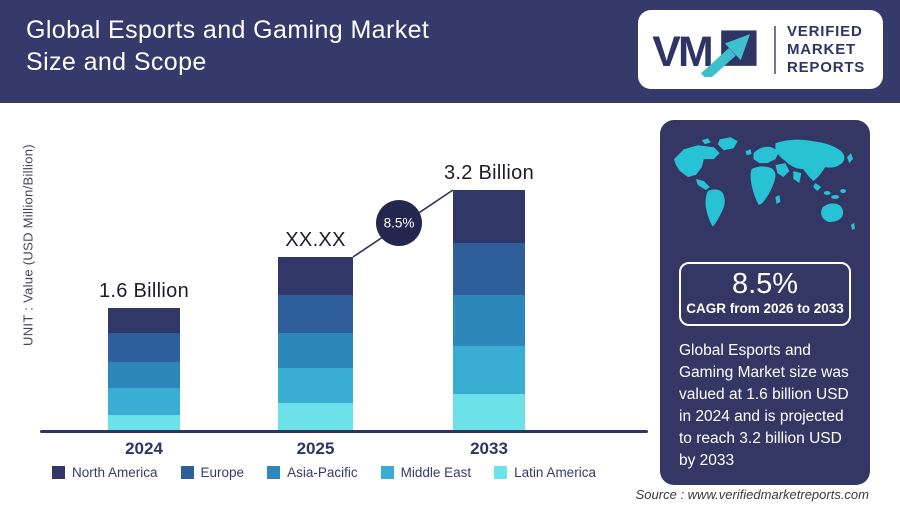 The image size is (900, 506). I want to click on logo-wordmark: VERIFIED MARKET REPORTS, so click(826, 50).